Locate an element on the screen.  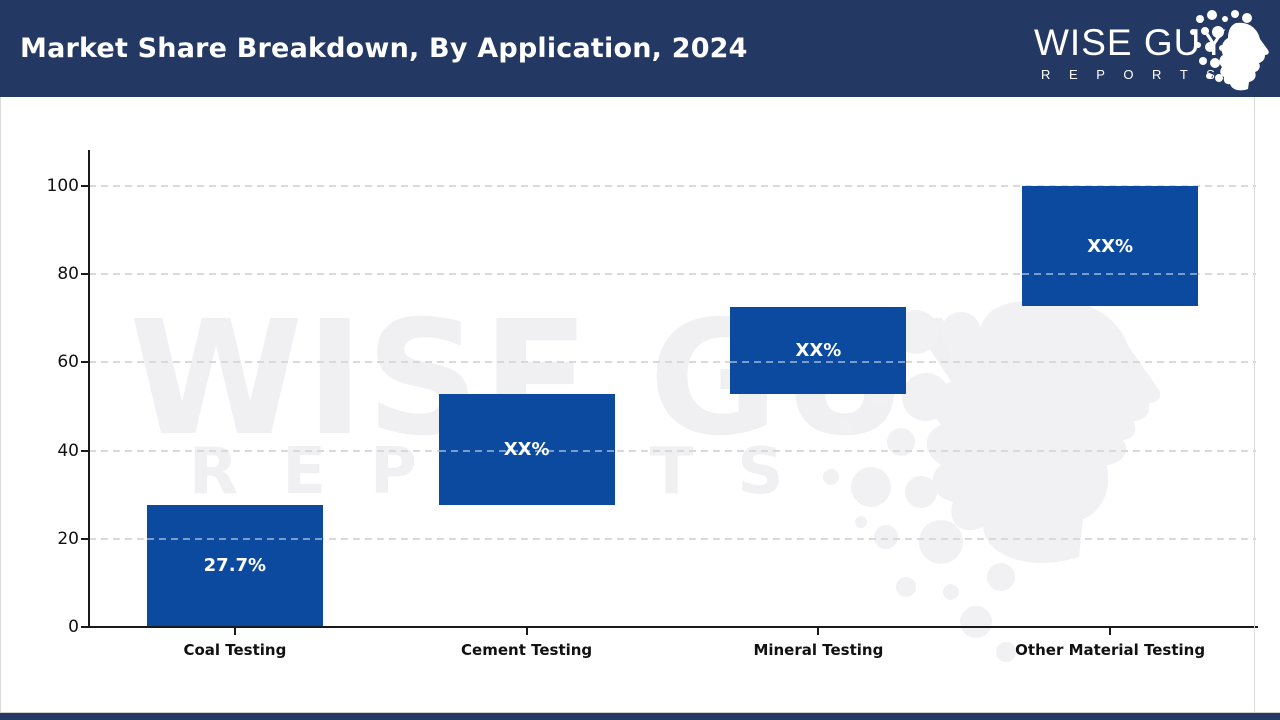
logo-dot-head-icon is located at coordinates (1229, 50).